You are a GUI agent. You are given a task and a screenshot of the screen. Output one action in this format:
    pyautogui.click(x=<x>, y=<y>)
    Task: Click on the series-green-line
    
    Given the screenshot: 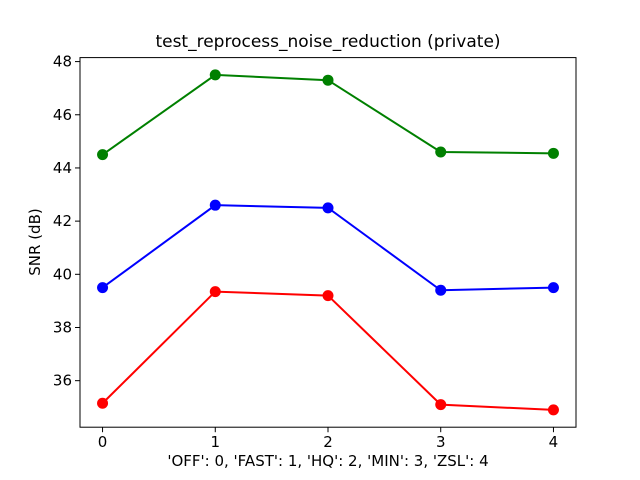 What is the action you would take?
    pyautogui.click(x=327, y=114)
    